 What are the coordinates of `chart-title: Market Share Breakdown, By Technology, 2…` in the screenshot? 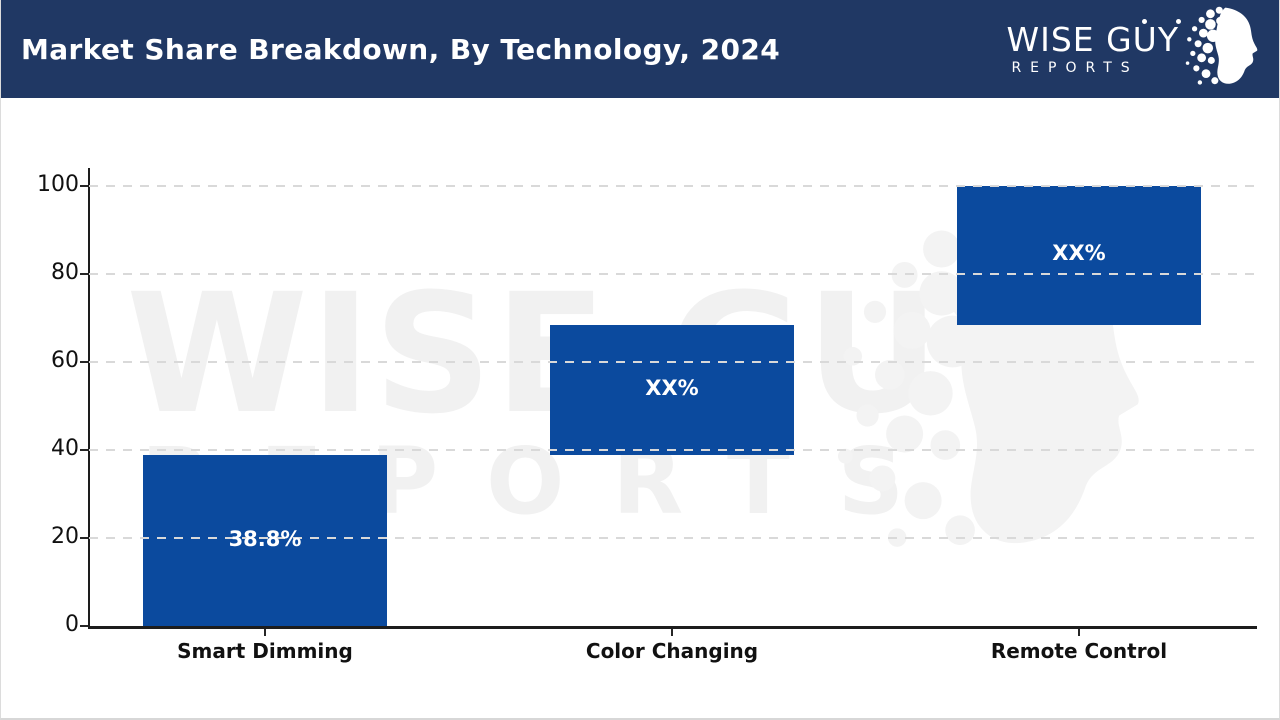 It's located at (401, 49).